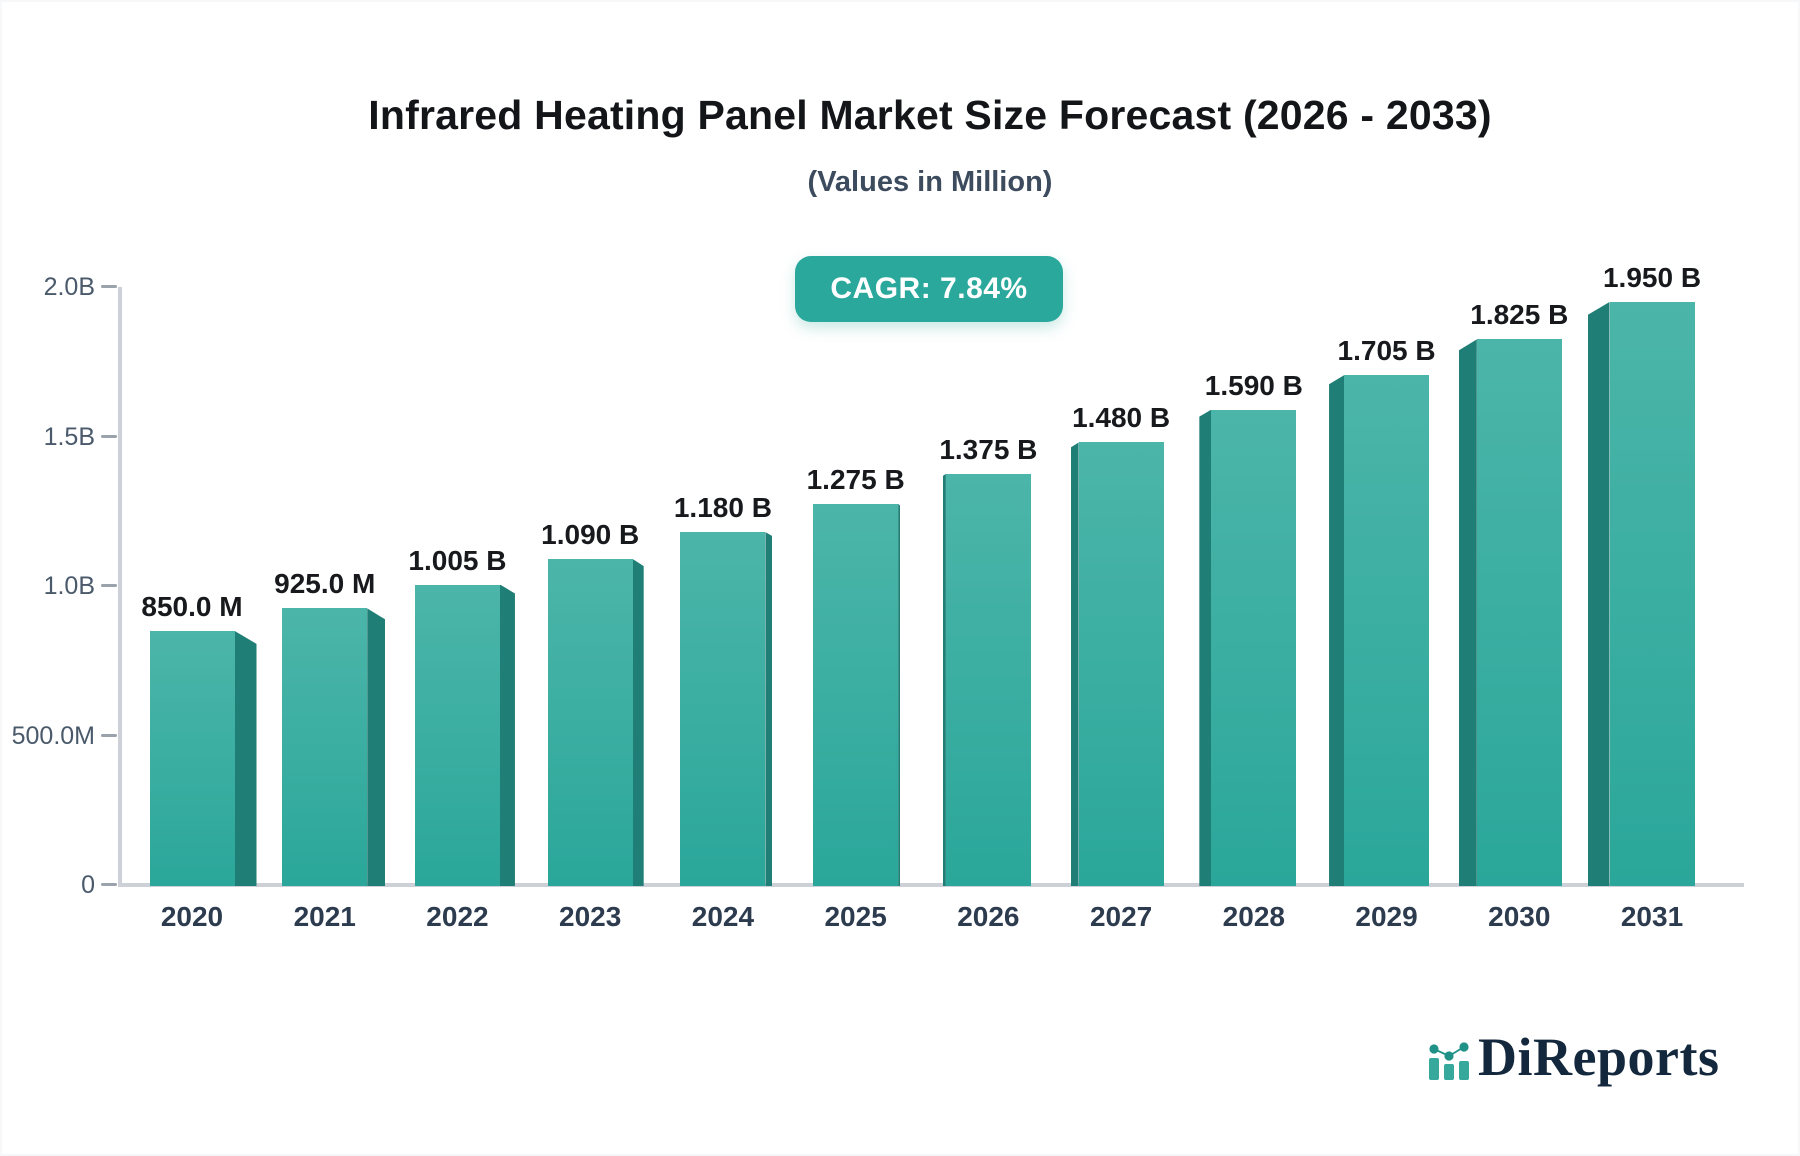 The image size is (1800, 1156). Describe the element at coordinates (1652, 277) in the screenshot. I see `bar-value-label: 1.950 B` at that location.